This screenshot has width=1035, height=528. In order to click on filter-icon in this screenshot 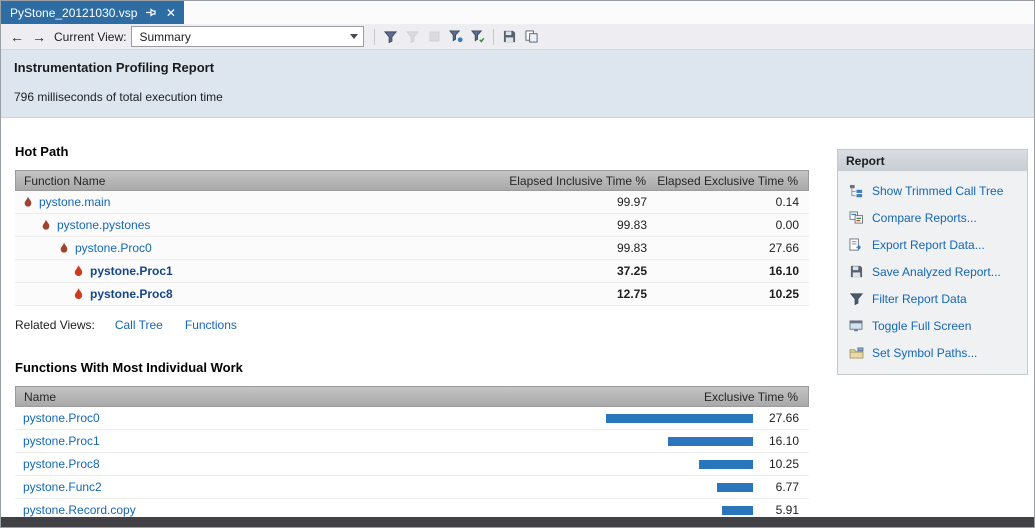, I will do `click(390, 37)`.